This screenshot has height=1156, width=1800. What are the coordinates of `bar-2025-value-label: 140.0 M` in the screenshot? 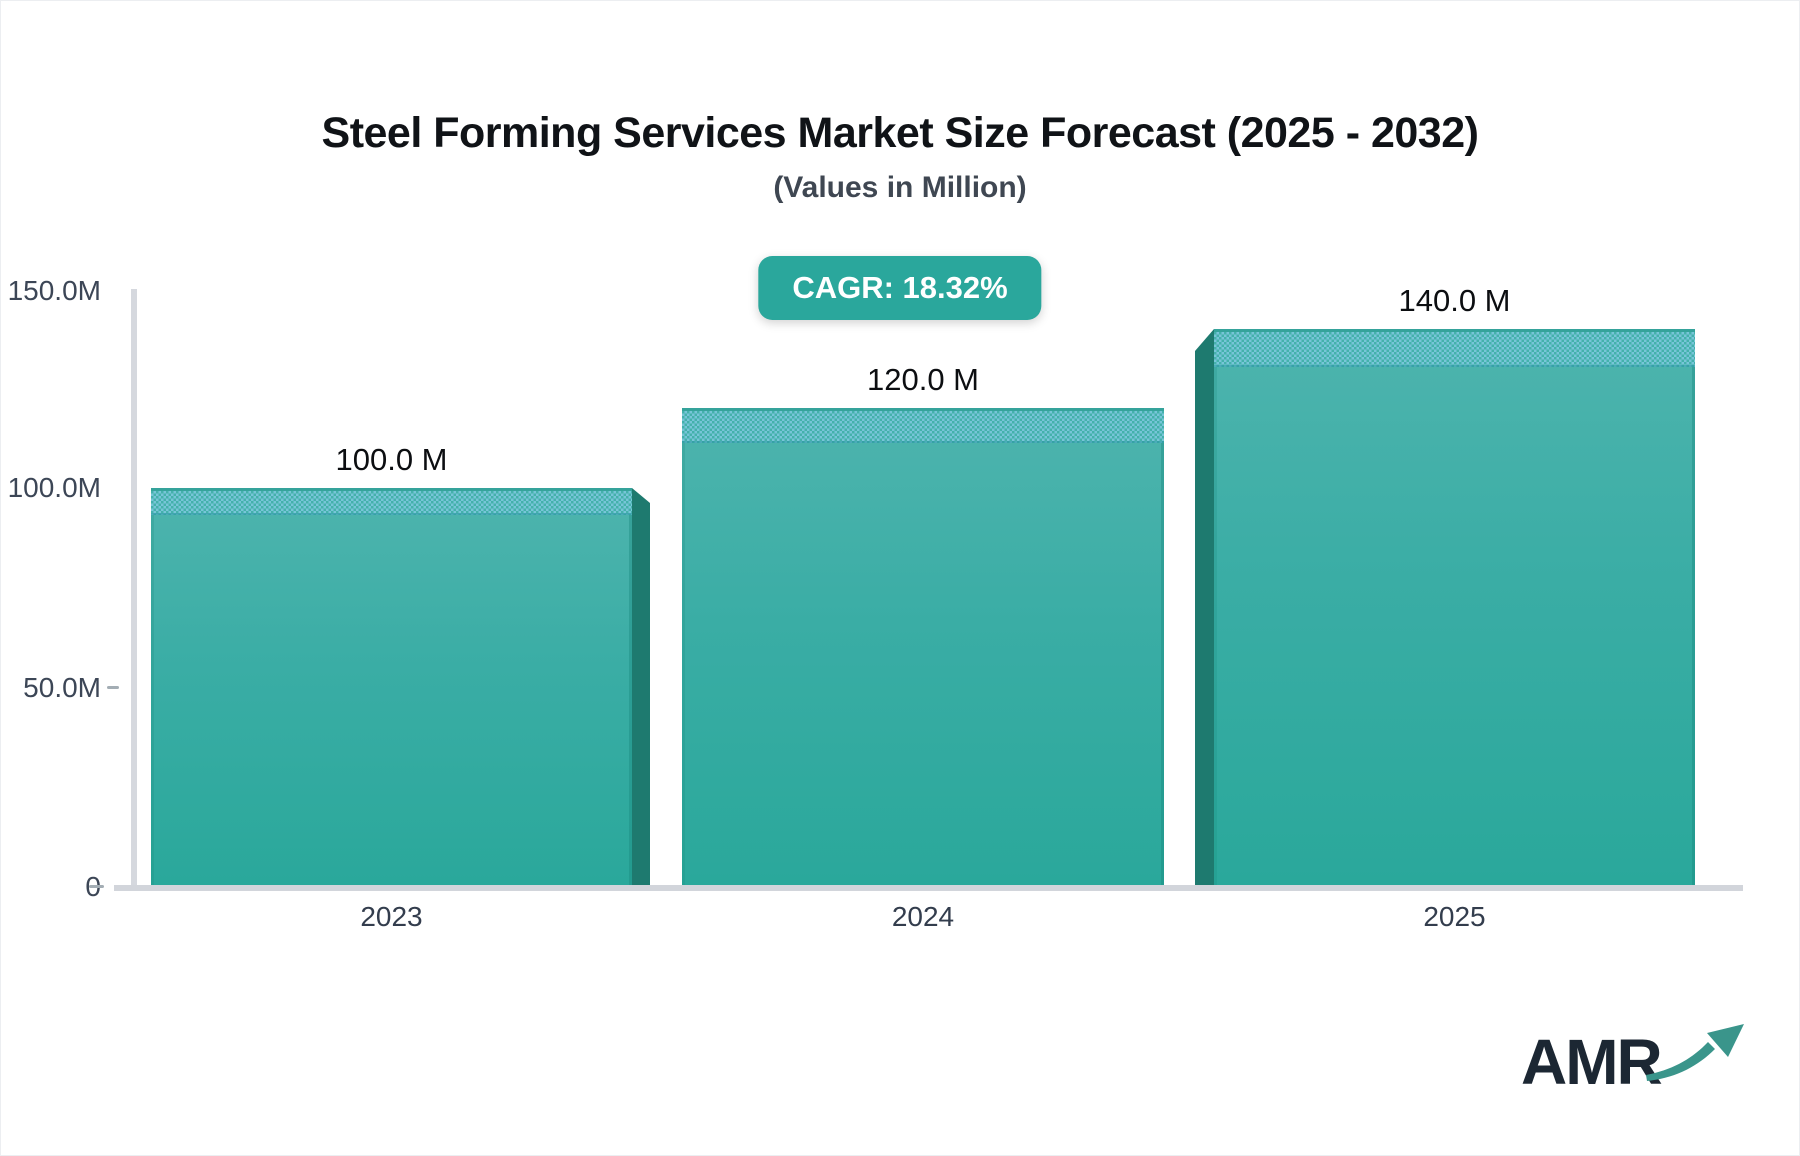 It's located at (1454, 300).